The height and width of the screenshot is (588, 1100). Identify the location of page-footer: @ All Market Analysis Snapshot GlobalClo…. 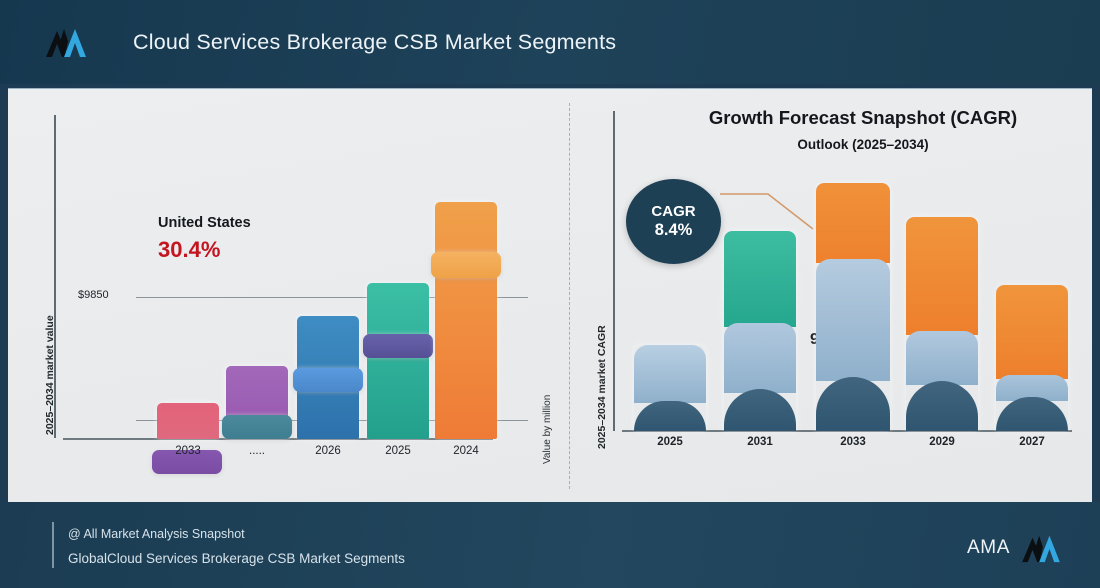
(550, 545).